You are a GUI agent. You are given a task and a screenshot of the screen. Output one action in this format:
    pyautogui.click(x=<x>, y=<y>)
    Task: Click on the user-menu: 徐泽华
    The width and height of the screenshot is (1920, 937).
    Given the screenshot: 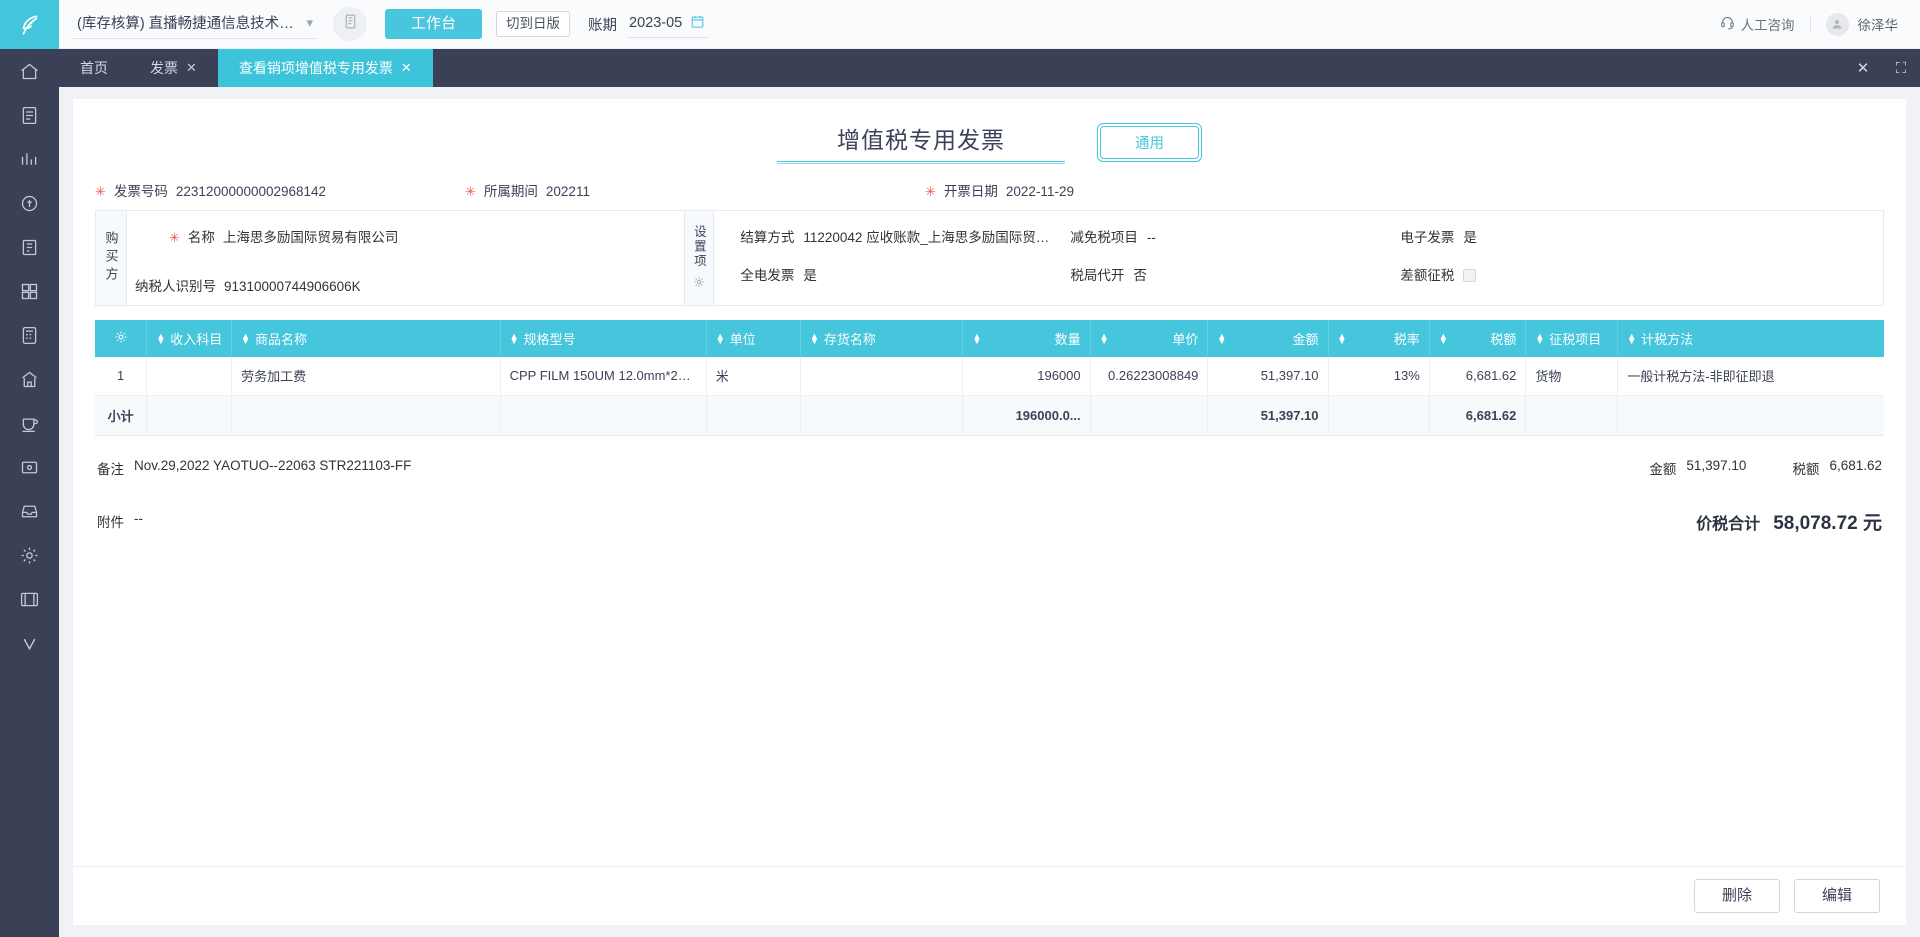 What is the action you would take?
    pyautogui.click(x=1861, y=24)
    